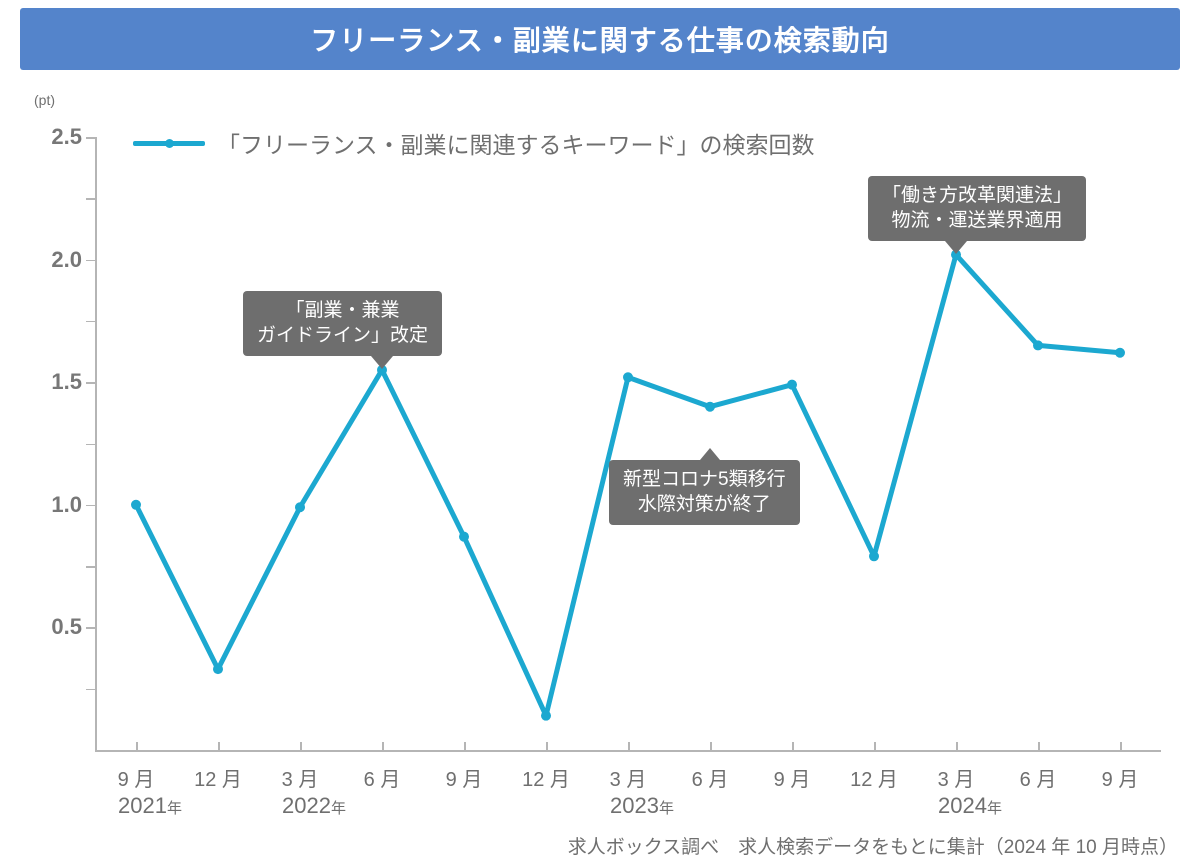  I want to click on annotation-hatarakikata-law: 「働き方改革関連法」 物流・運送業界適用, so click(977, 215).